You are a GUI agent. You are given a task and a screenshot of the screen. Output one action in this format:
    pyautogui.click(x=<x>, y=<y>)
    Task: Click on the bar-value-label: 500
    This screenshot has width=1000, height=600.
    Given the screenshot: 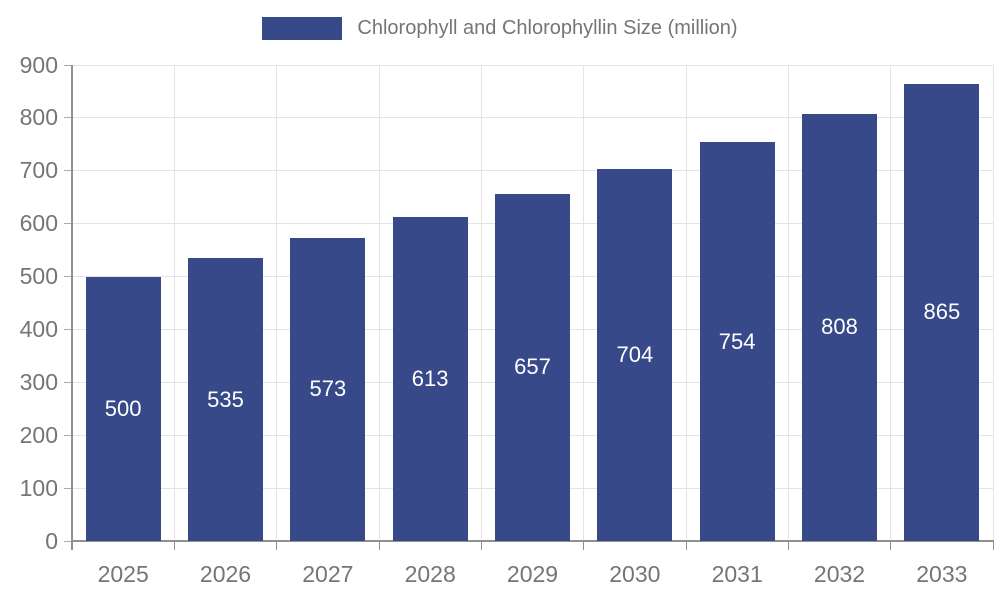 What is the action you would take?
    pyautogui.click(x=123, y=408)
    